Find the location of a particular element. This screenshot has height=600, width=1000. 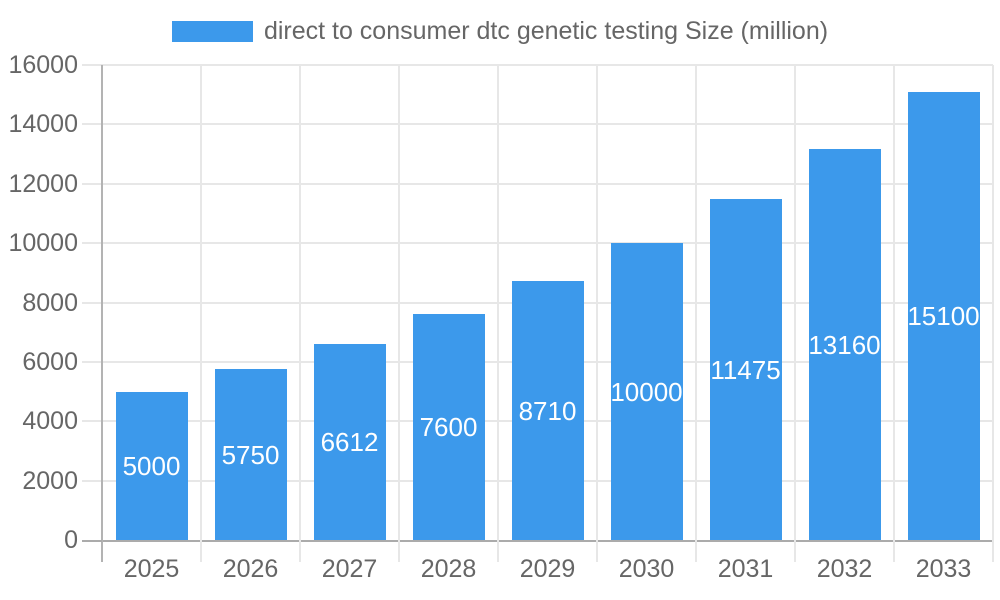

x-tick-label-2033: 2033 is located at coordinates (943, 569).